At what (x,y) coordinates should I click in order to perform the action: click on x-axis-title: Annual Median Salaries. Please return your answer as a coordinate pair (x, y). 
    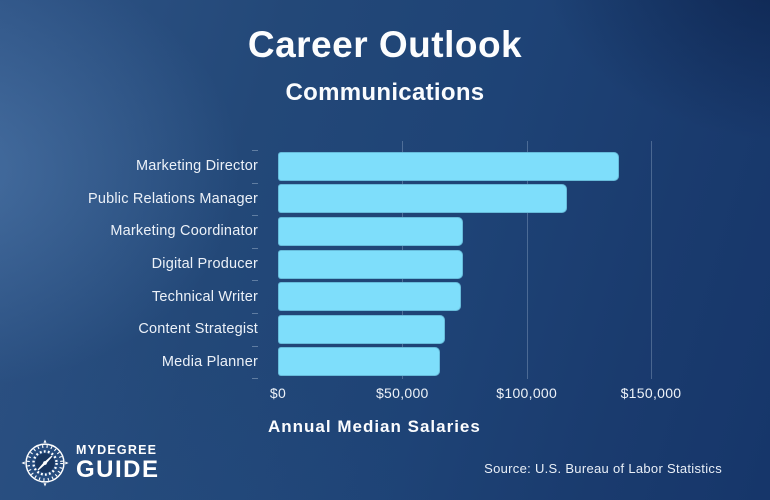
    Looking at the image, I should click on (374, 426).